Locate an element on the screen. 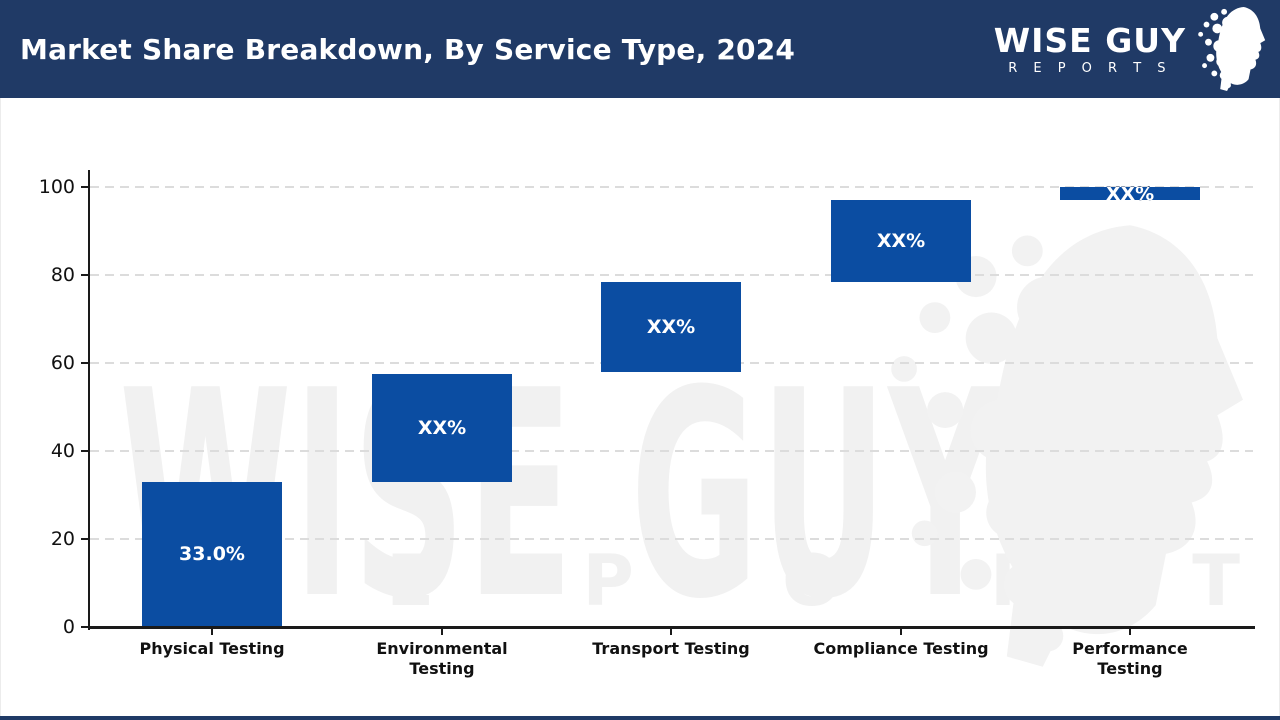 Image resolution: width=1280 pixels, height=720 pixels. logo-head-profile-icon is located at coordinates (1232, 49).